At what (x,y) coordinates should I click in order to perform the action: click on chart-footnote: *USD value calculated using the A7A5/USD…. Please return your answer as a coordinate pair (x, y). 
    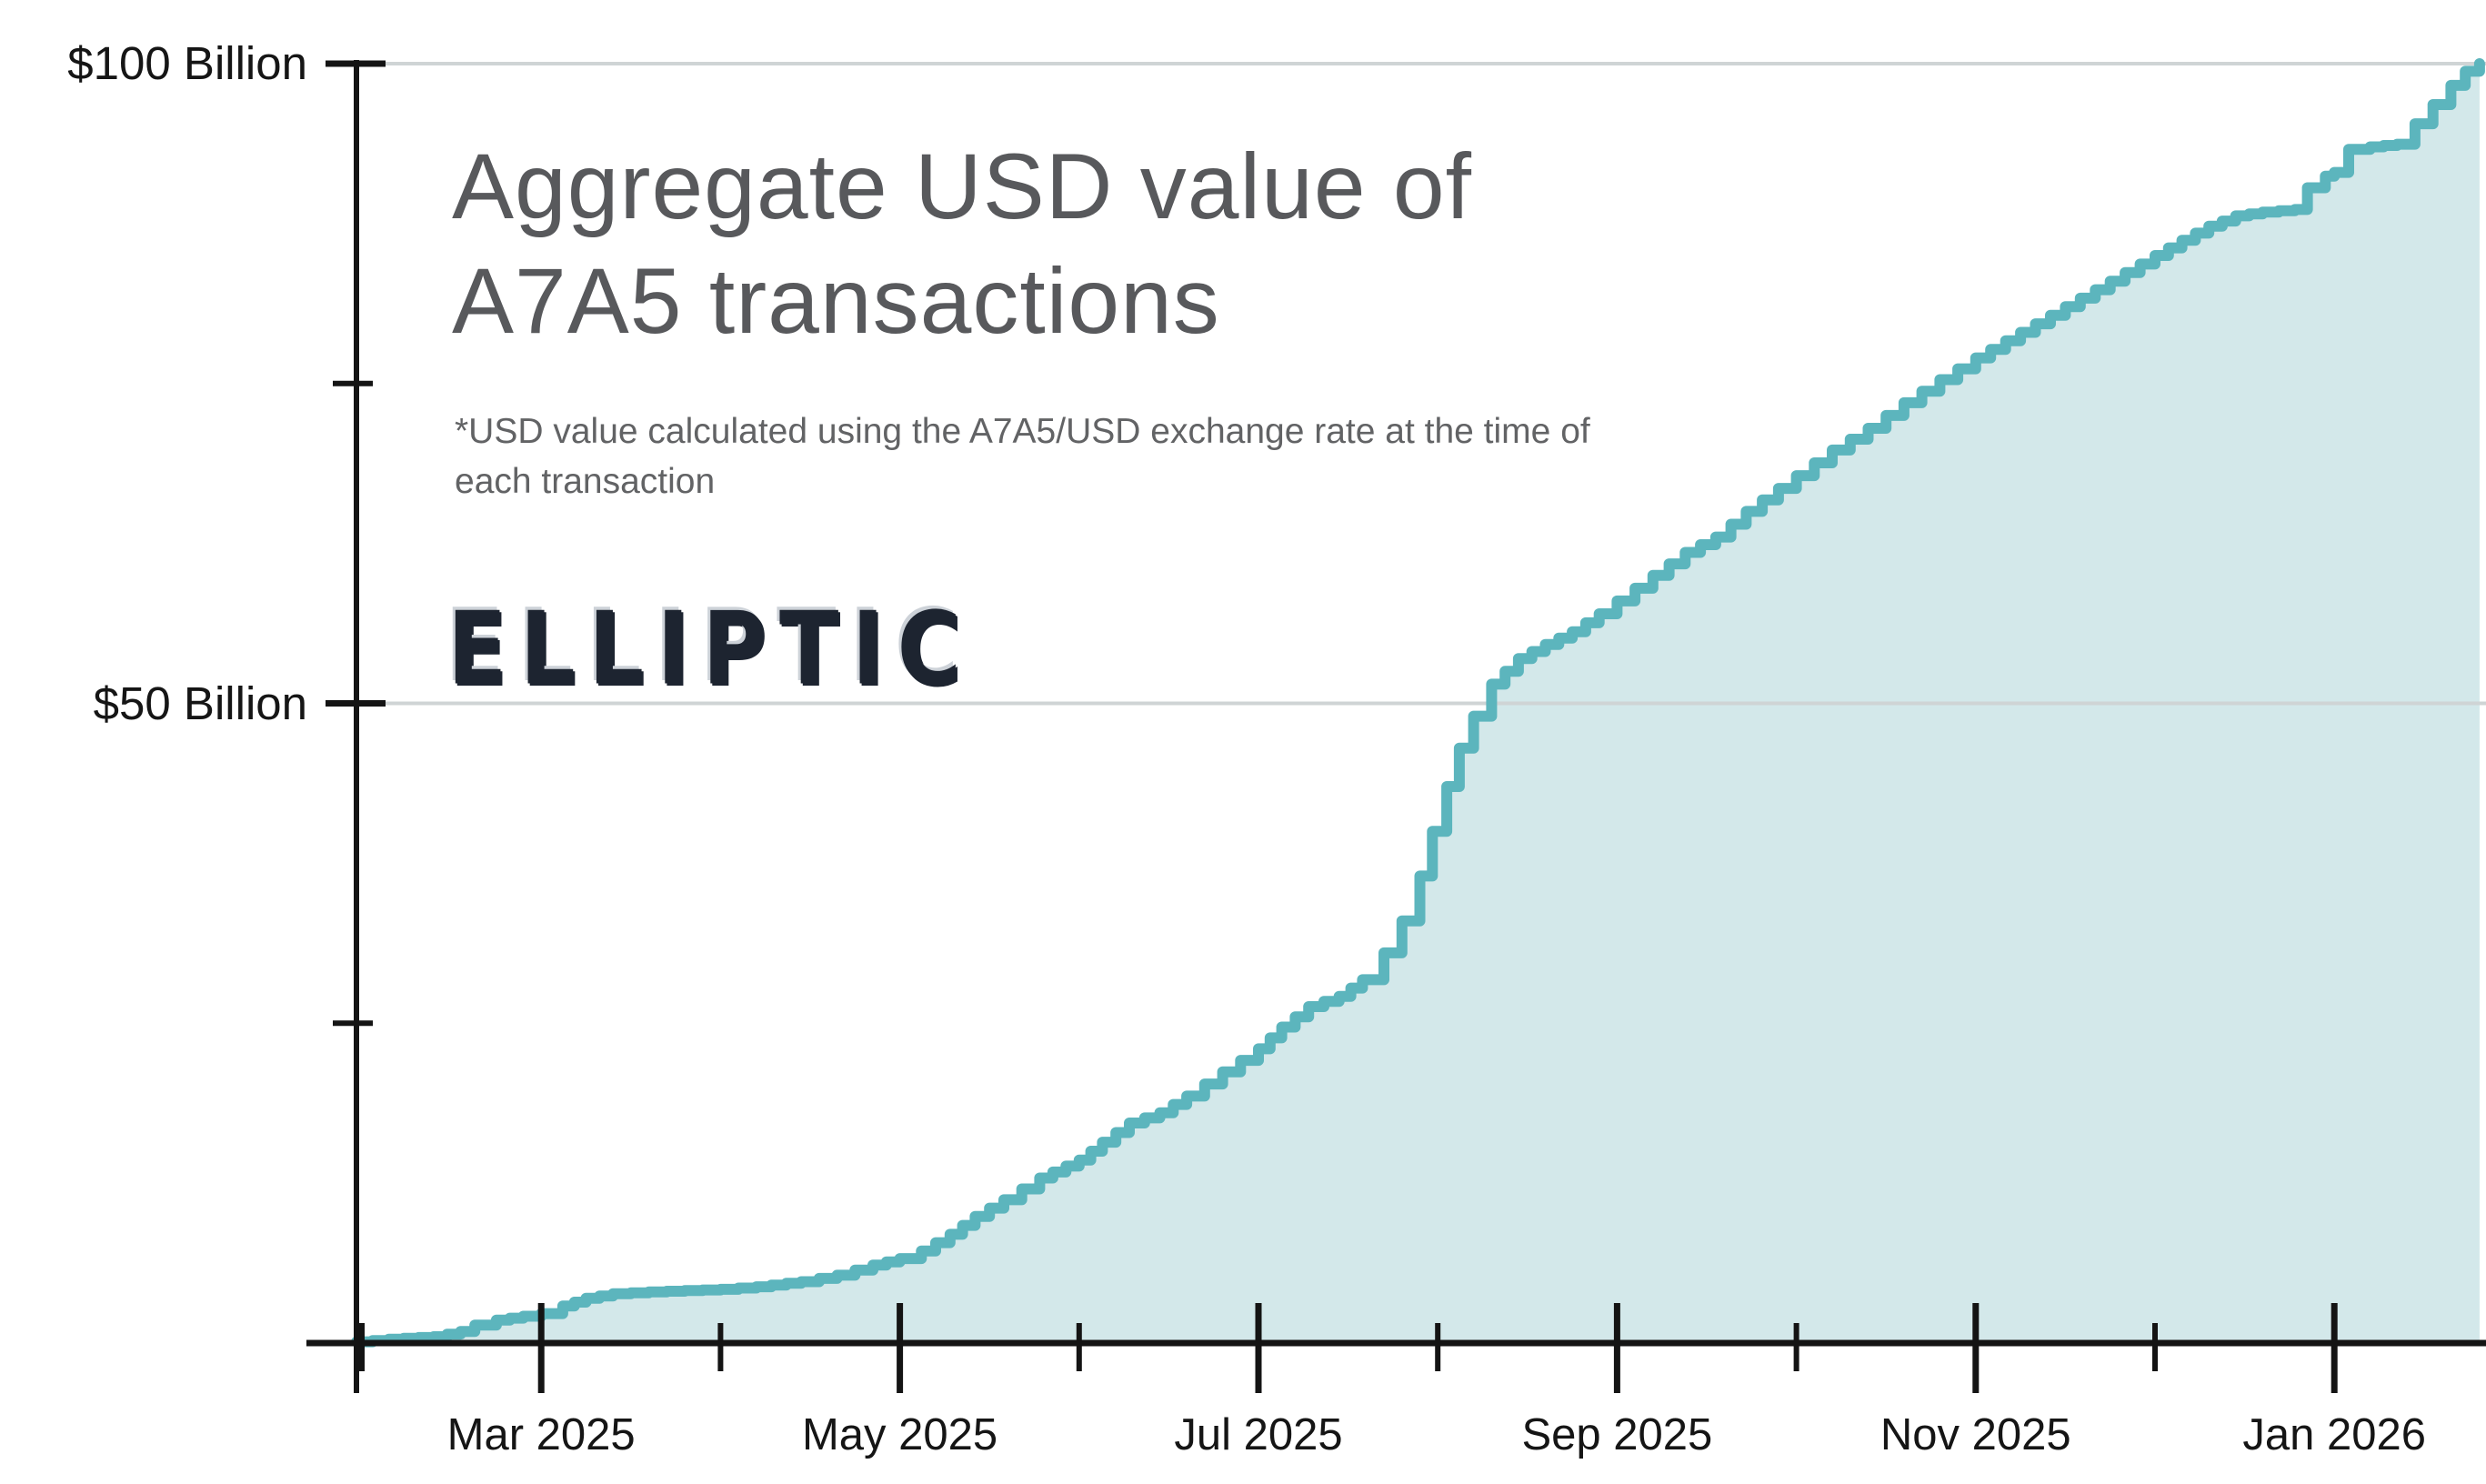
    Looking at the image, I should click on (1022, 456).